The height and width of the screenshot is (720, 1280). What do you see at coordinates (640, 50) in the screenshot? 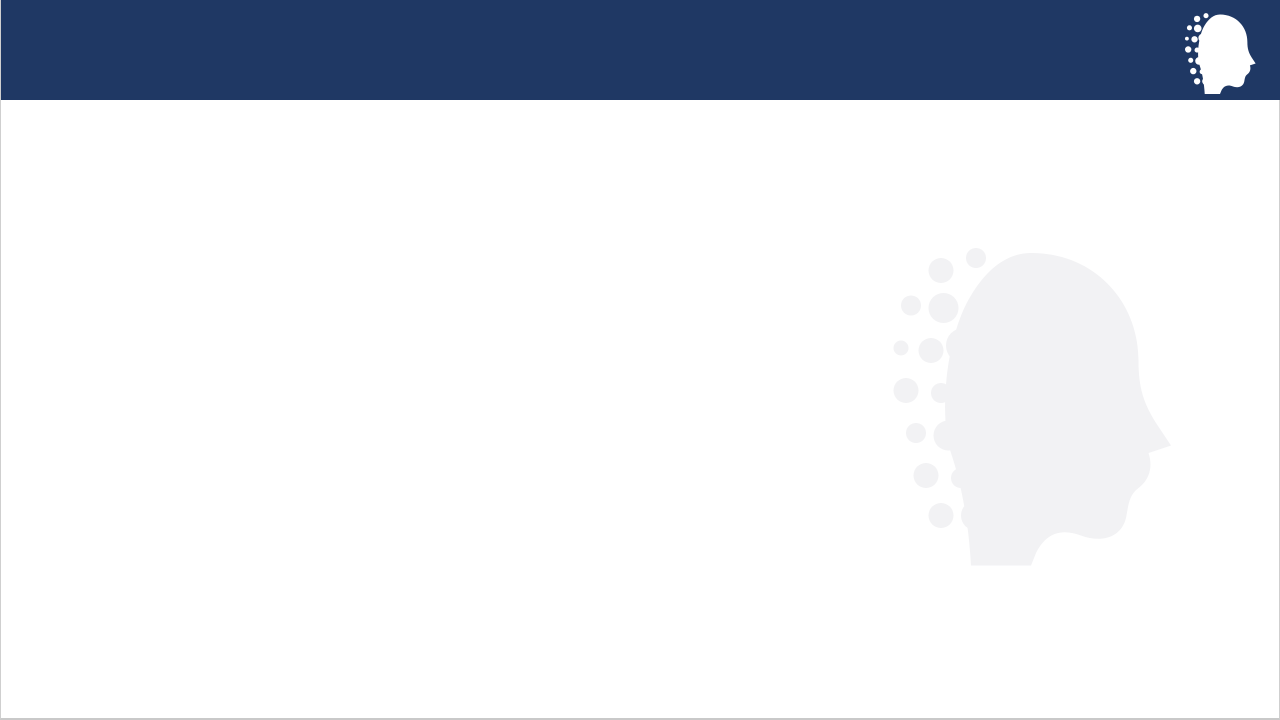
I see `header` at bounding box center [640, 50].